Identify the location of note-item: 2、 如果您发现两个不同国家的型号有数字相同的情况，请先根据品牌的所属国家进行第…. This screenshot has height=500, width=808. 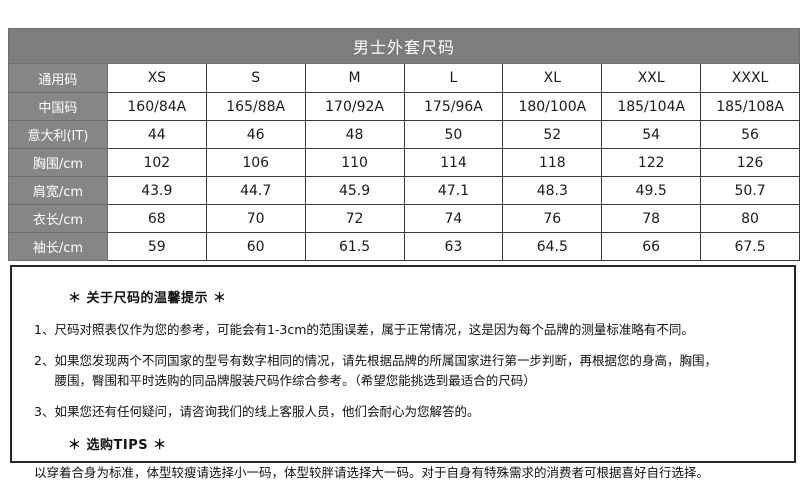
(403, 371).